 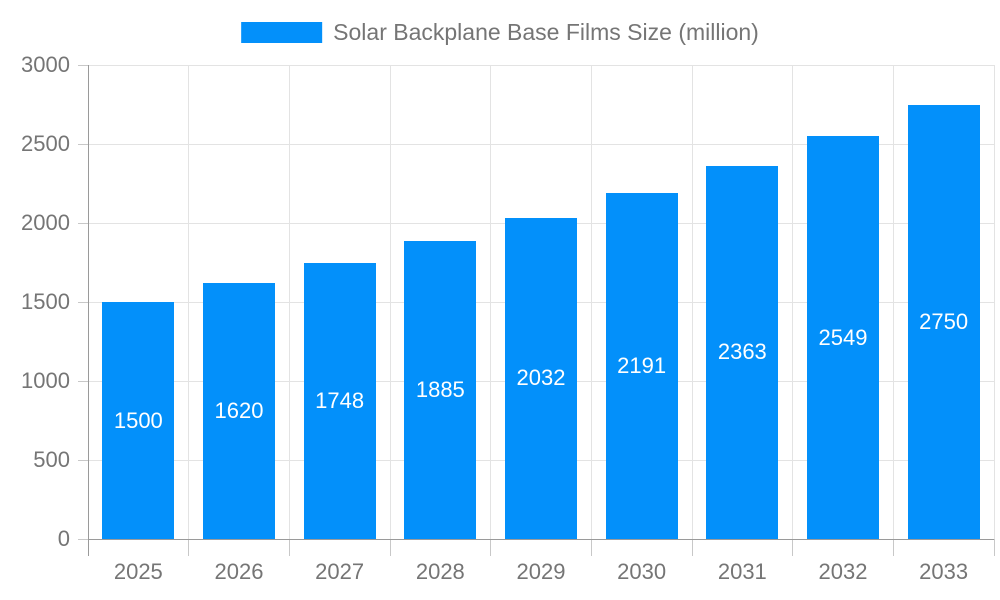 What do you see at coordinates (440, 571) in the screenshot?
I see `x-tick-label: 2028` at bounding box center [440, 571].